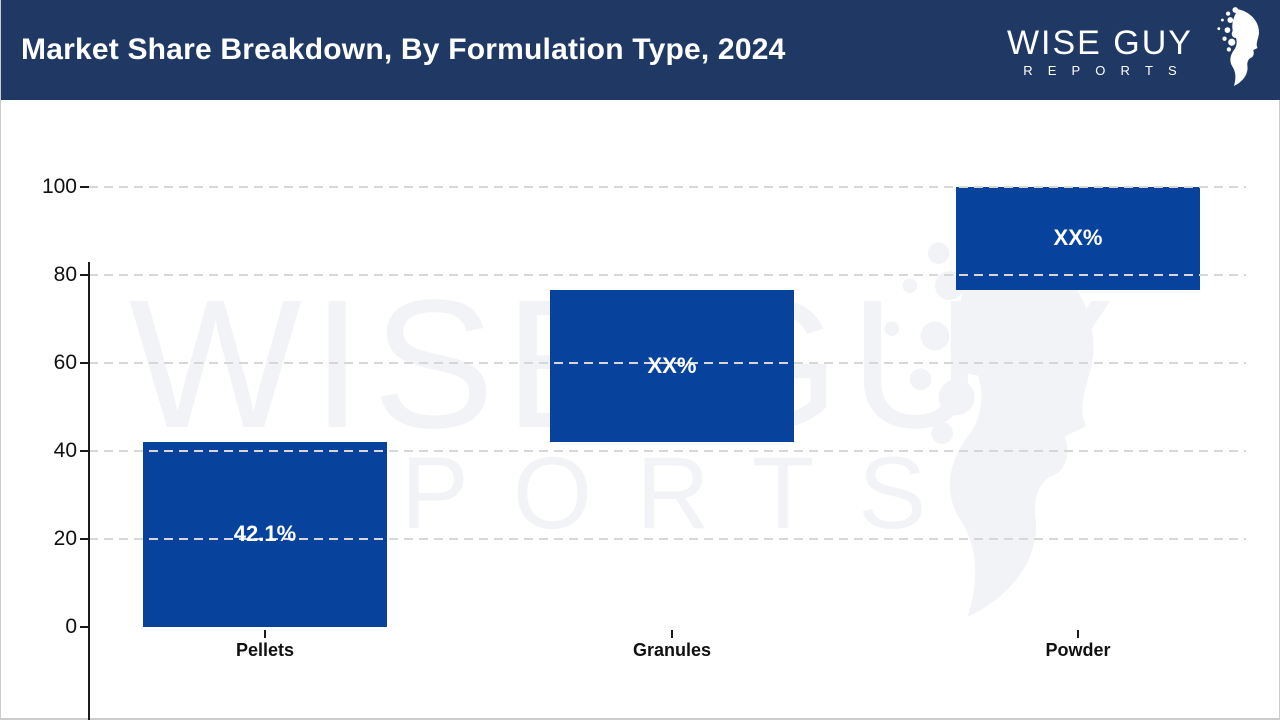 This screenshot has width=1280, height=720. What do you see at coordinates (65, 450) in the screenshot?
I see `y-tick-label-40: 40` at bounding box center [65, 450].